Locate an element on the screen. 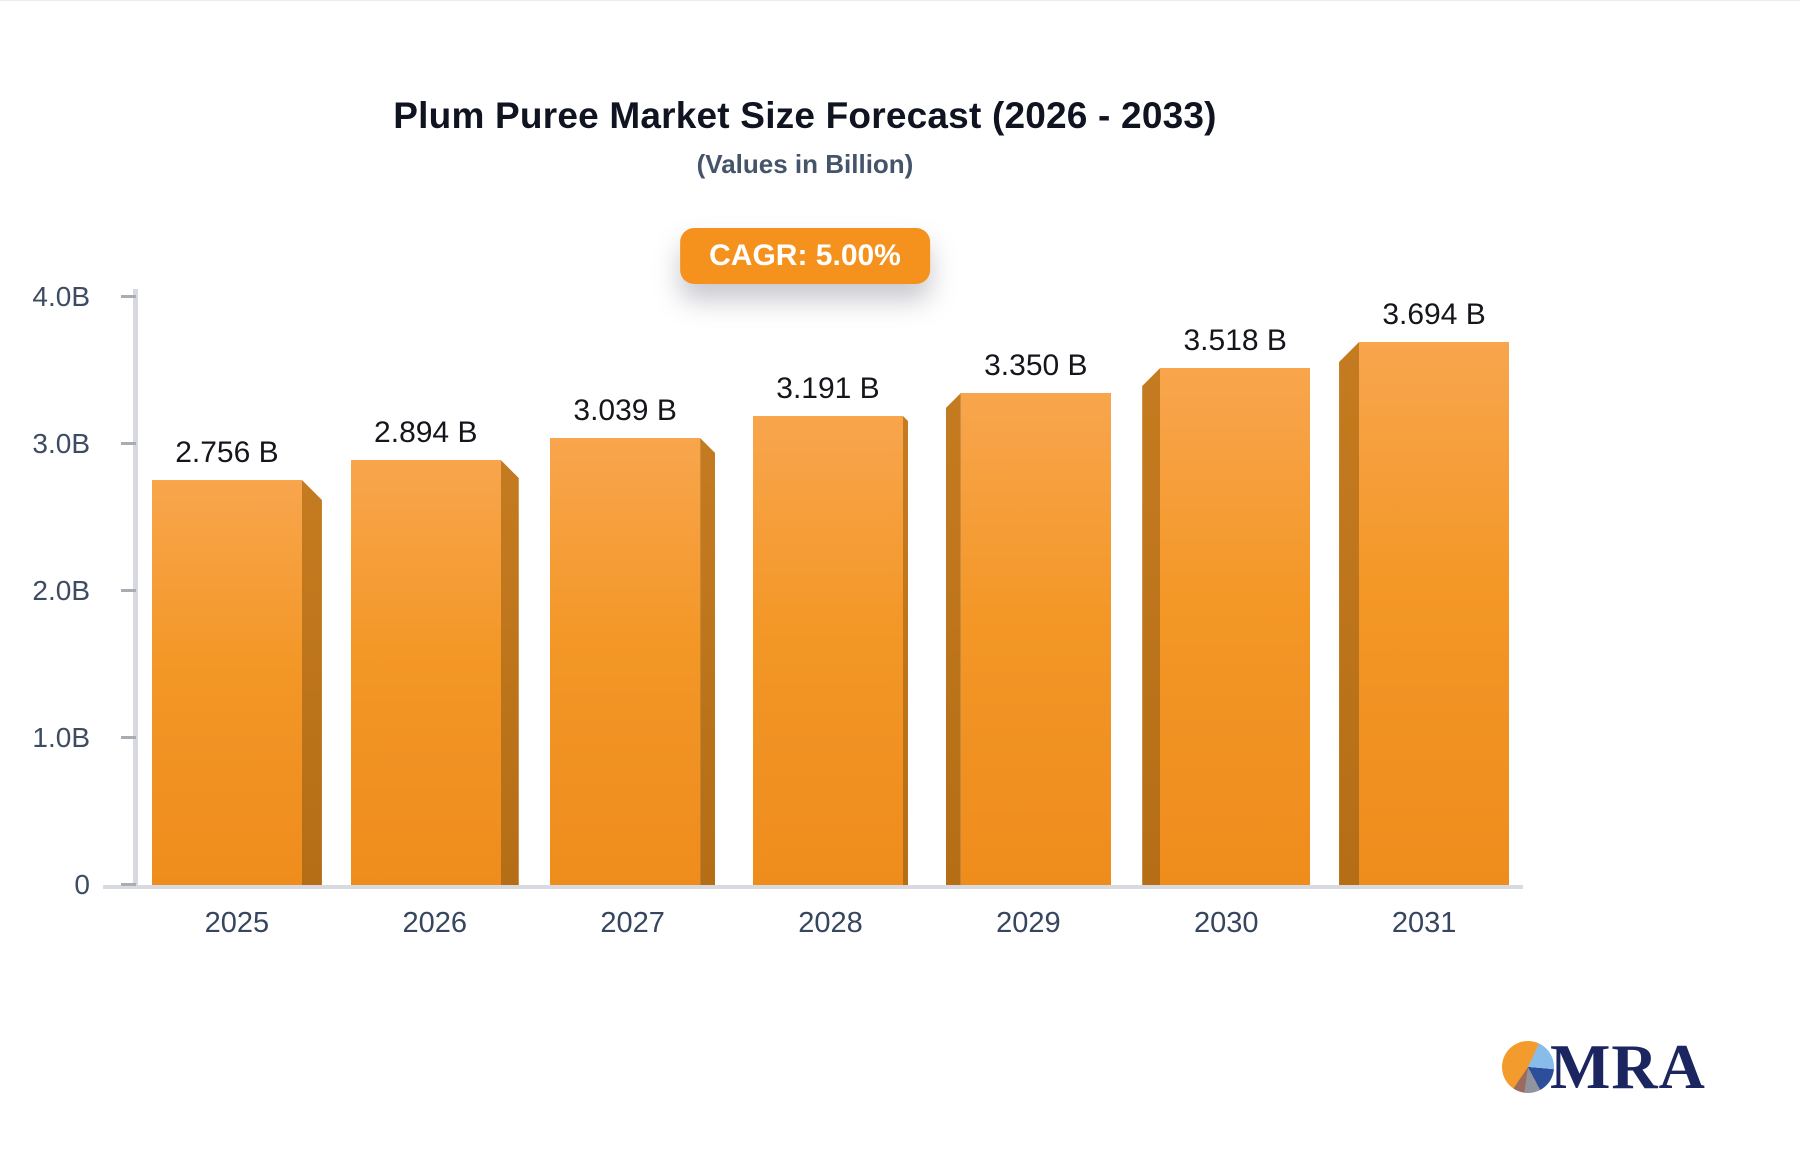  bar-column-2030: 3.518 B is located at coordinates (1226, 604).